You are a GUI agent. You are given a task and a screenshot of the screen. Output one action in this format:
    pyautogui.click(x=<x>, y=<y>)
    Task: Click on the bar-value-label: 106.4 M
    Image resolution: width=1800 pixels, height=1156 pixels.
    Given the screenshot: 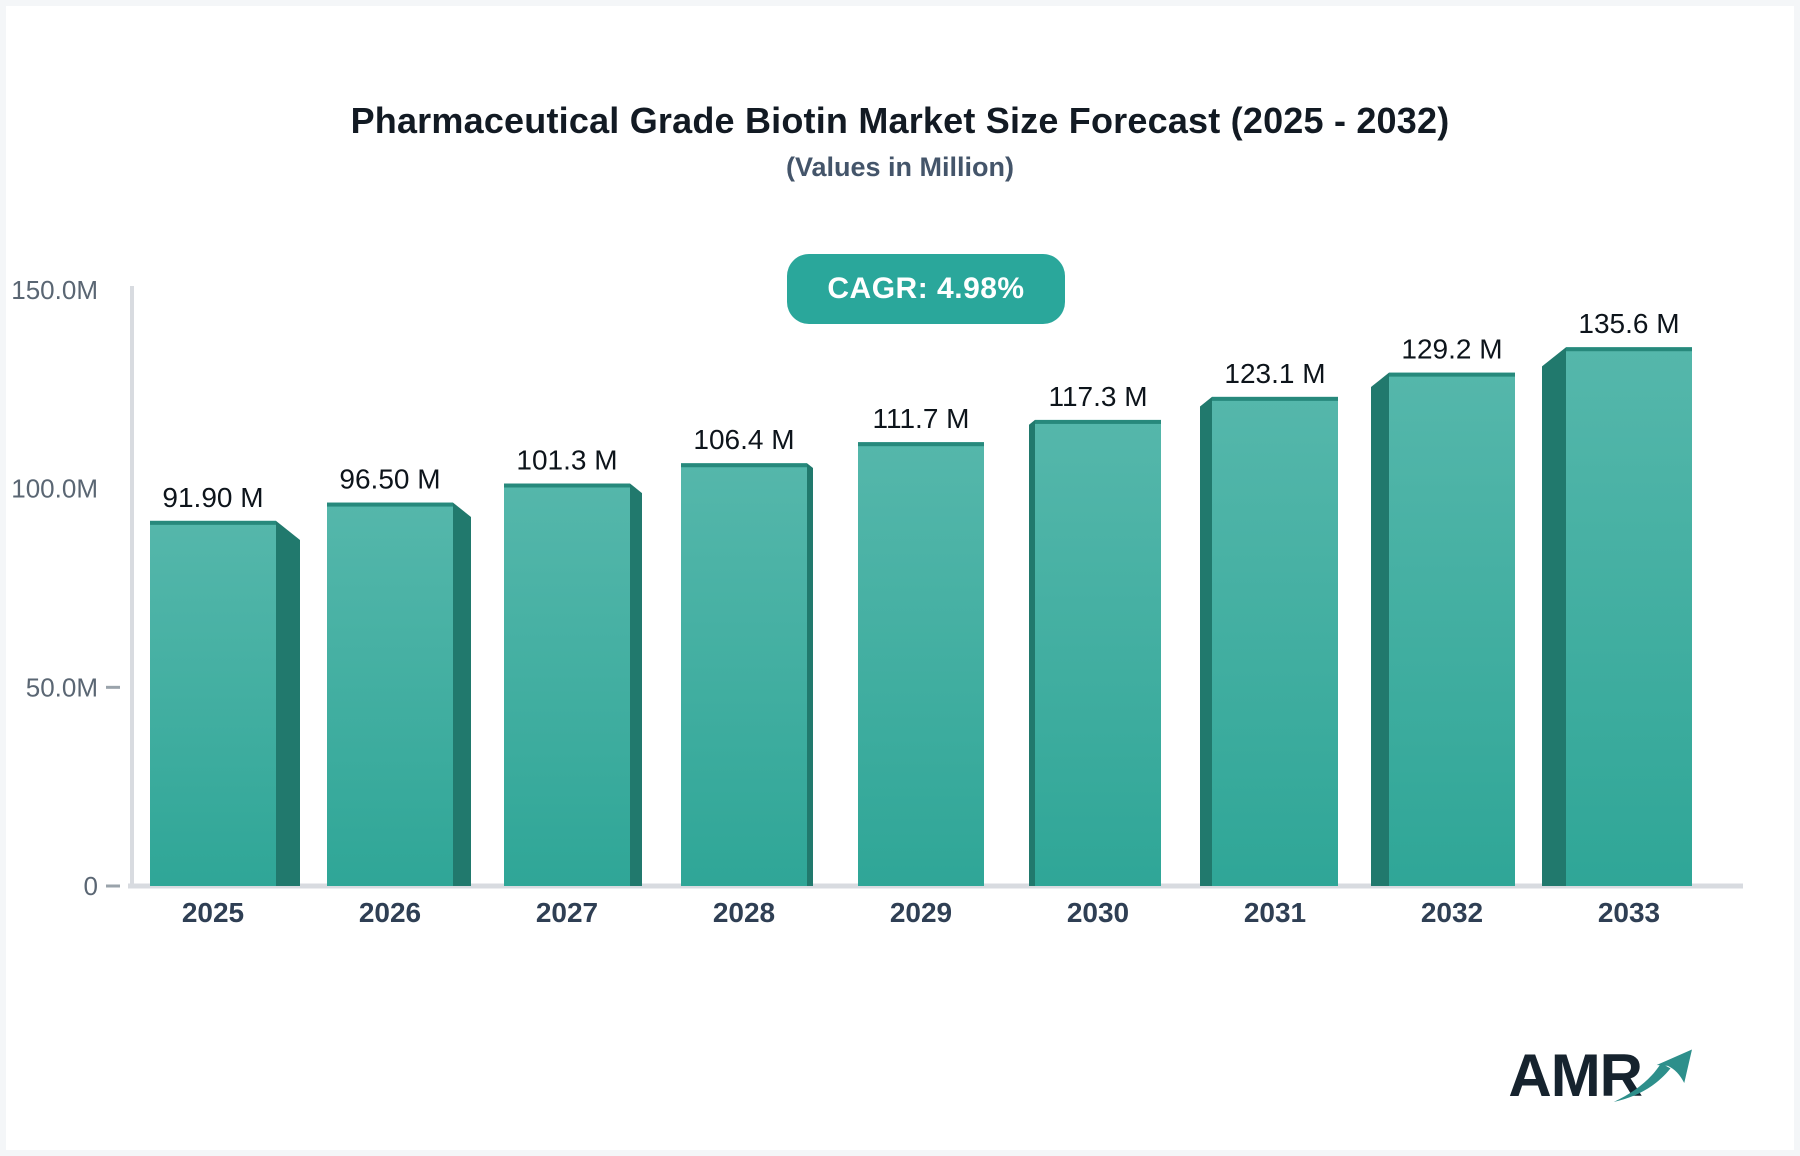 What is the action you would take?
    pyautogui.click(x=743, y=439)
    